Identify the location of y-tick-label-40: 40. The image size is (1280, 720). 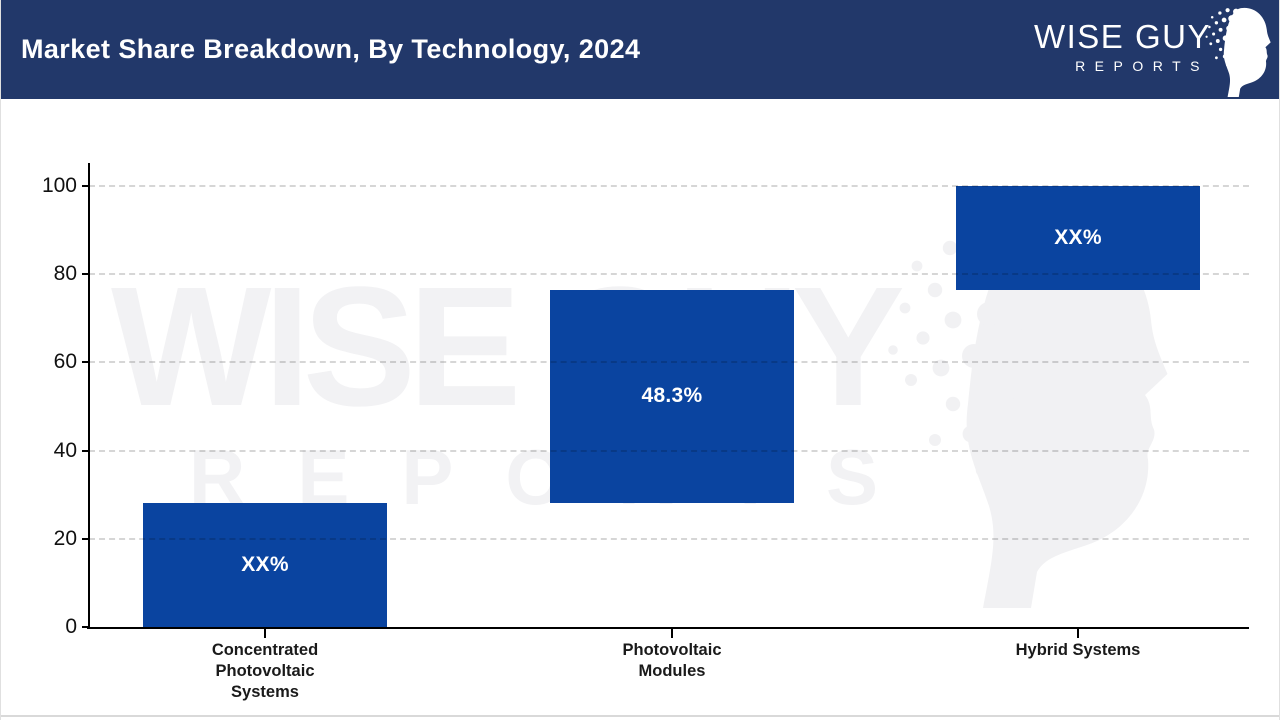
(65, 450).